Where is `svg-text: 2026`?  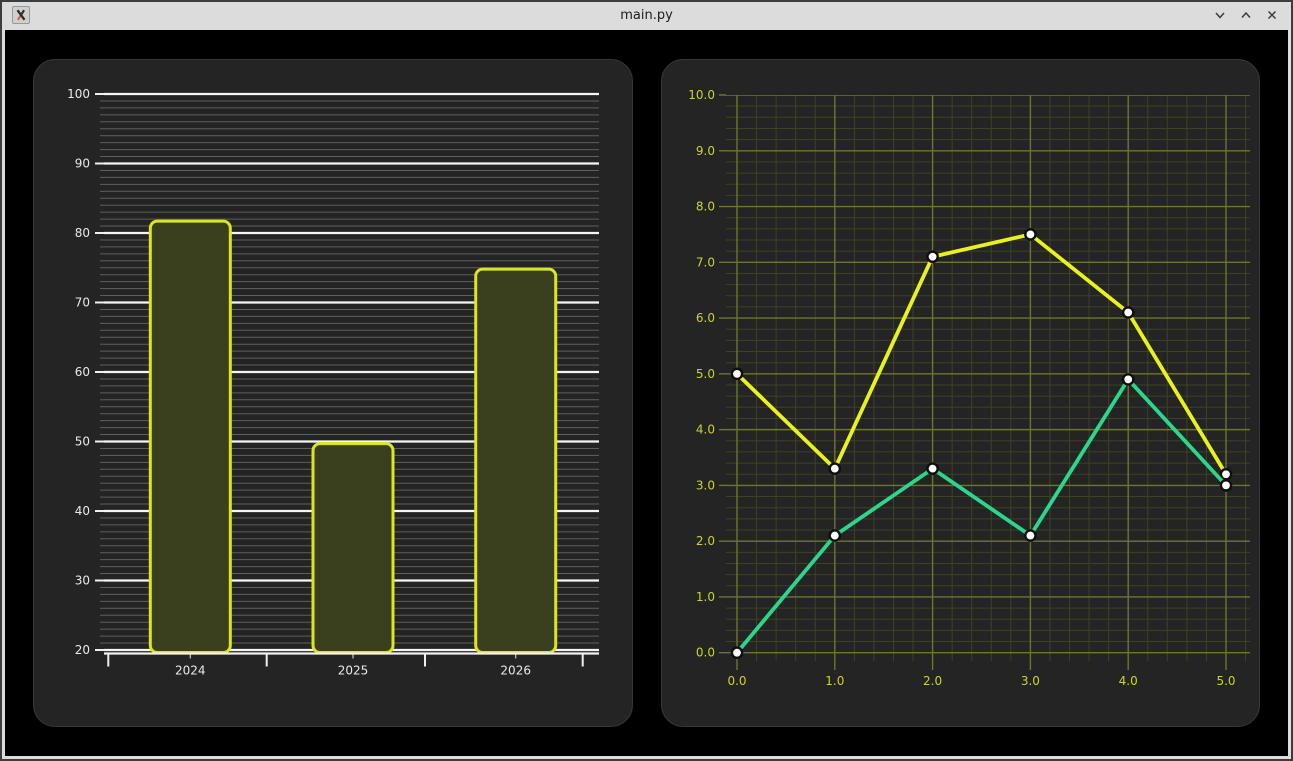
svg-text: 2026 is located at coordinates (515, 671).